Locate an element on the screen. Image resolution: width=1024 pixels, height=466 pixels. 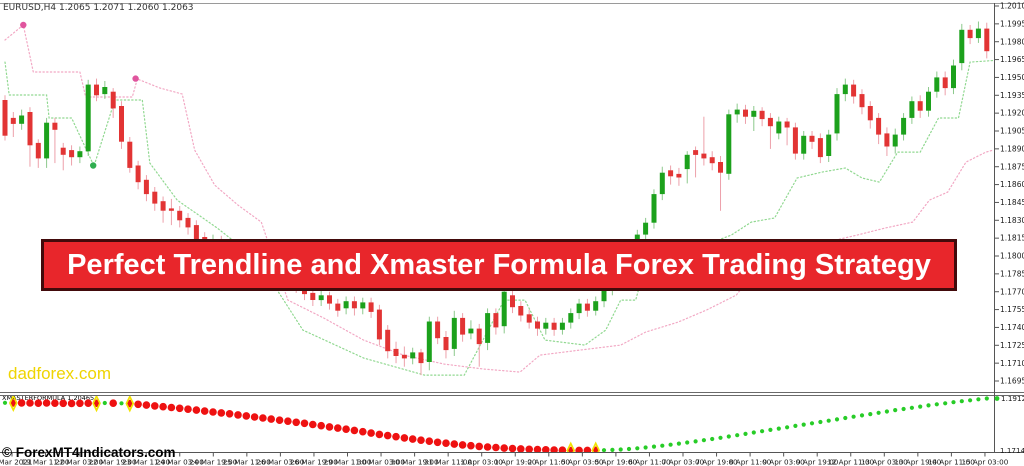
price-axis-label: 1.1890 is located at coordinates (1012, 149).